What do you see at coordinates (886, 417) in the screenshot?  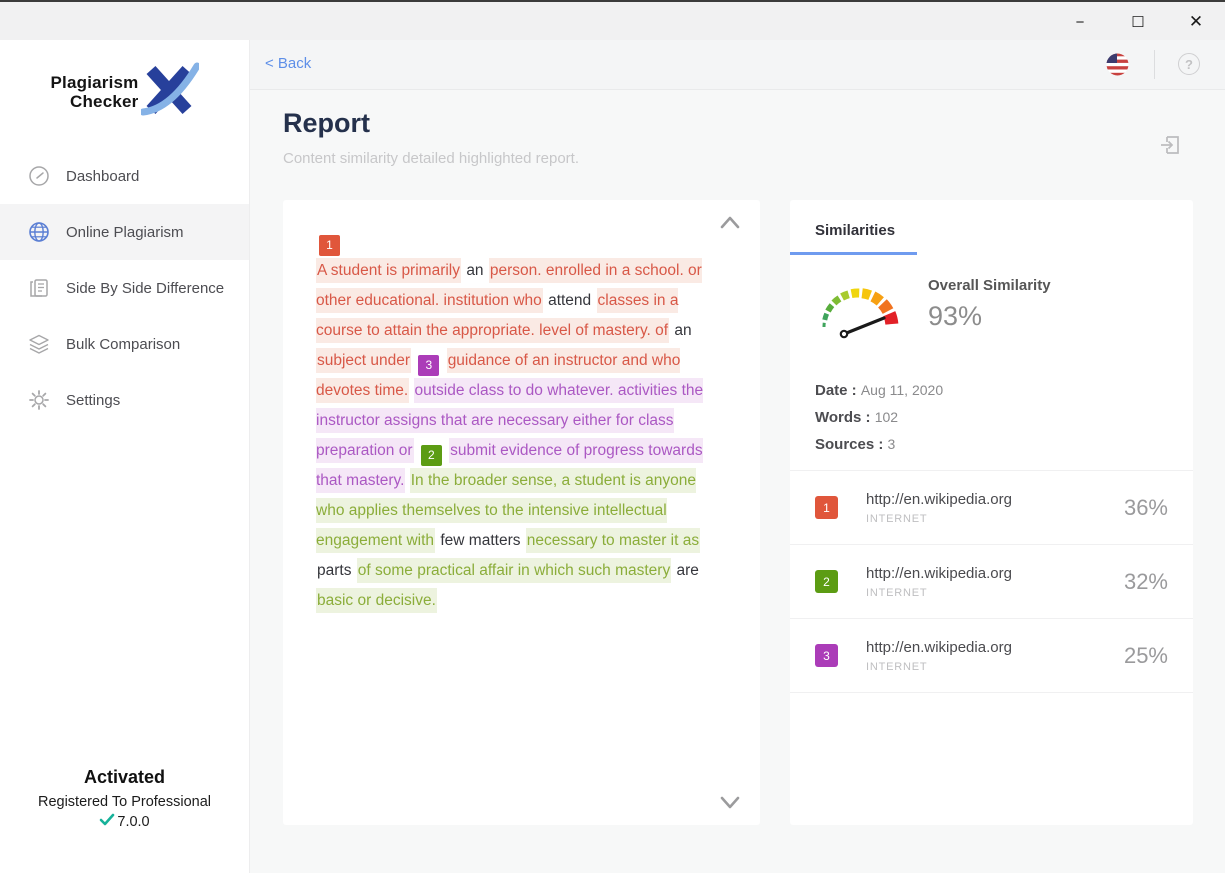 I see `meta-value: 102` at bounding box center [886, 417].